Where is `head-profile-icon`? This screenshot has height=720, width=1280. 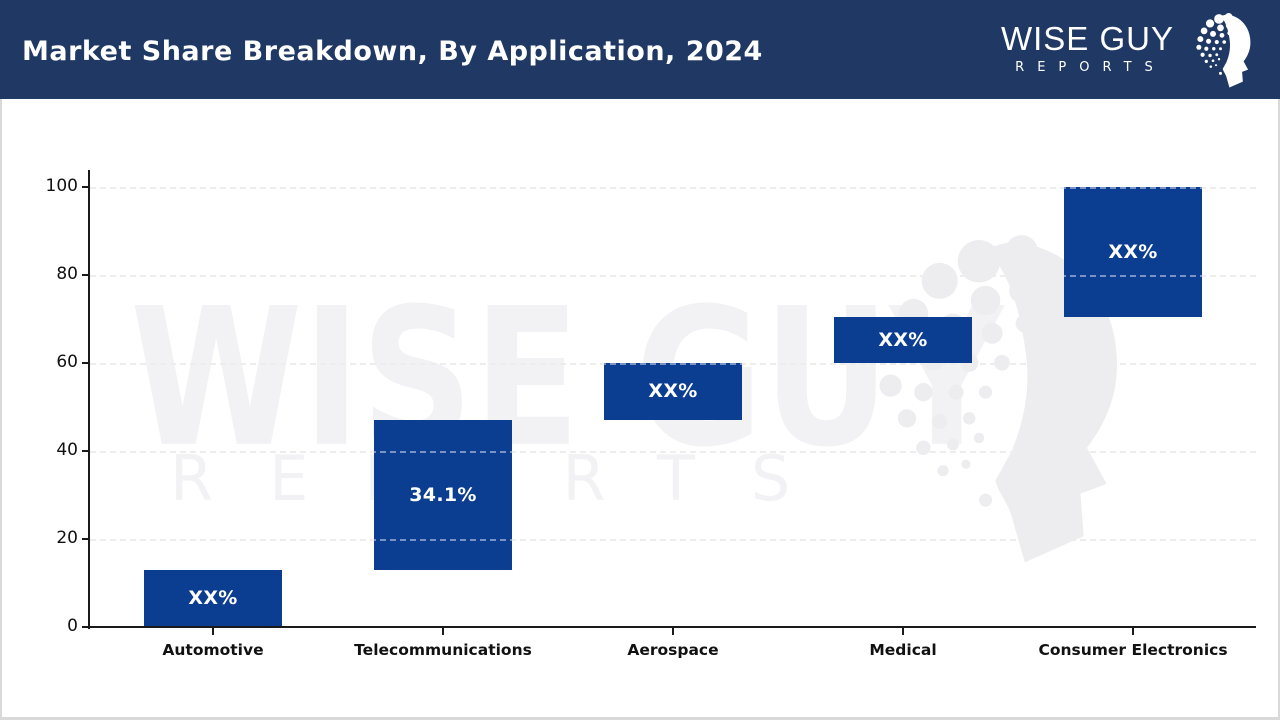
head-profile-icon is located at coordinates (1219, 51).